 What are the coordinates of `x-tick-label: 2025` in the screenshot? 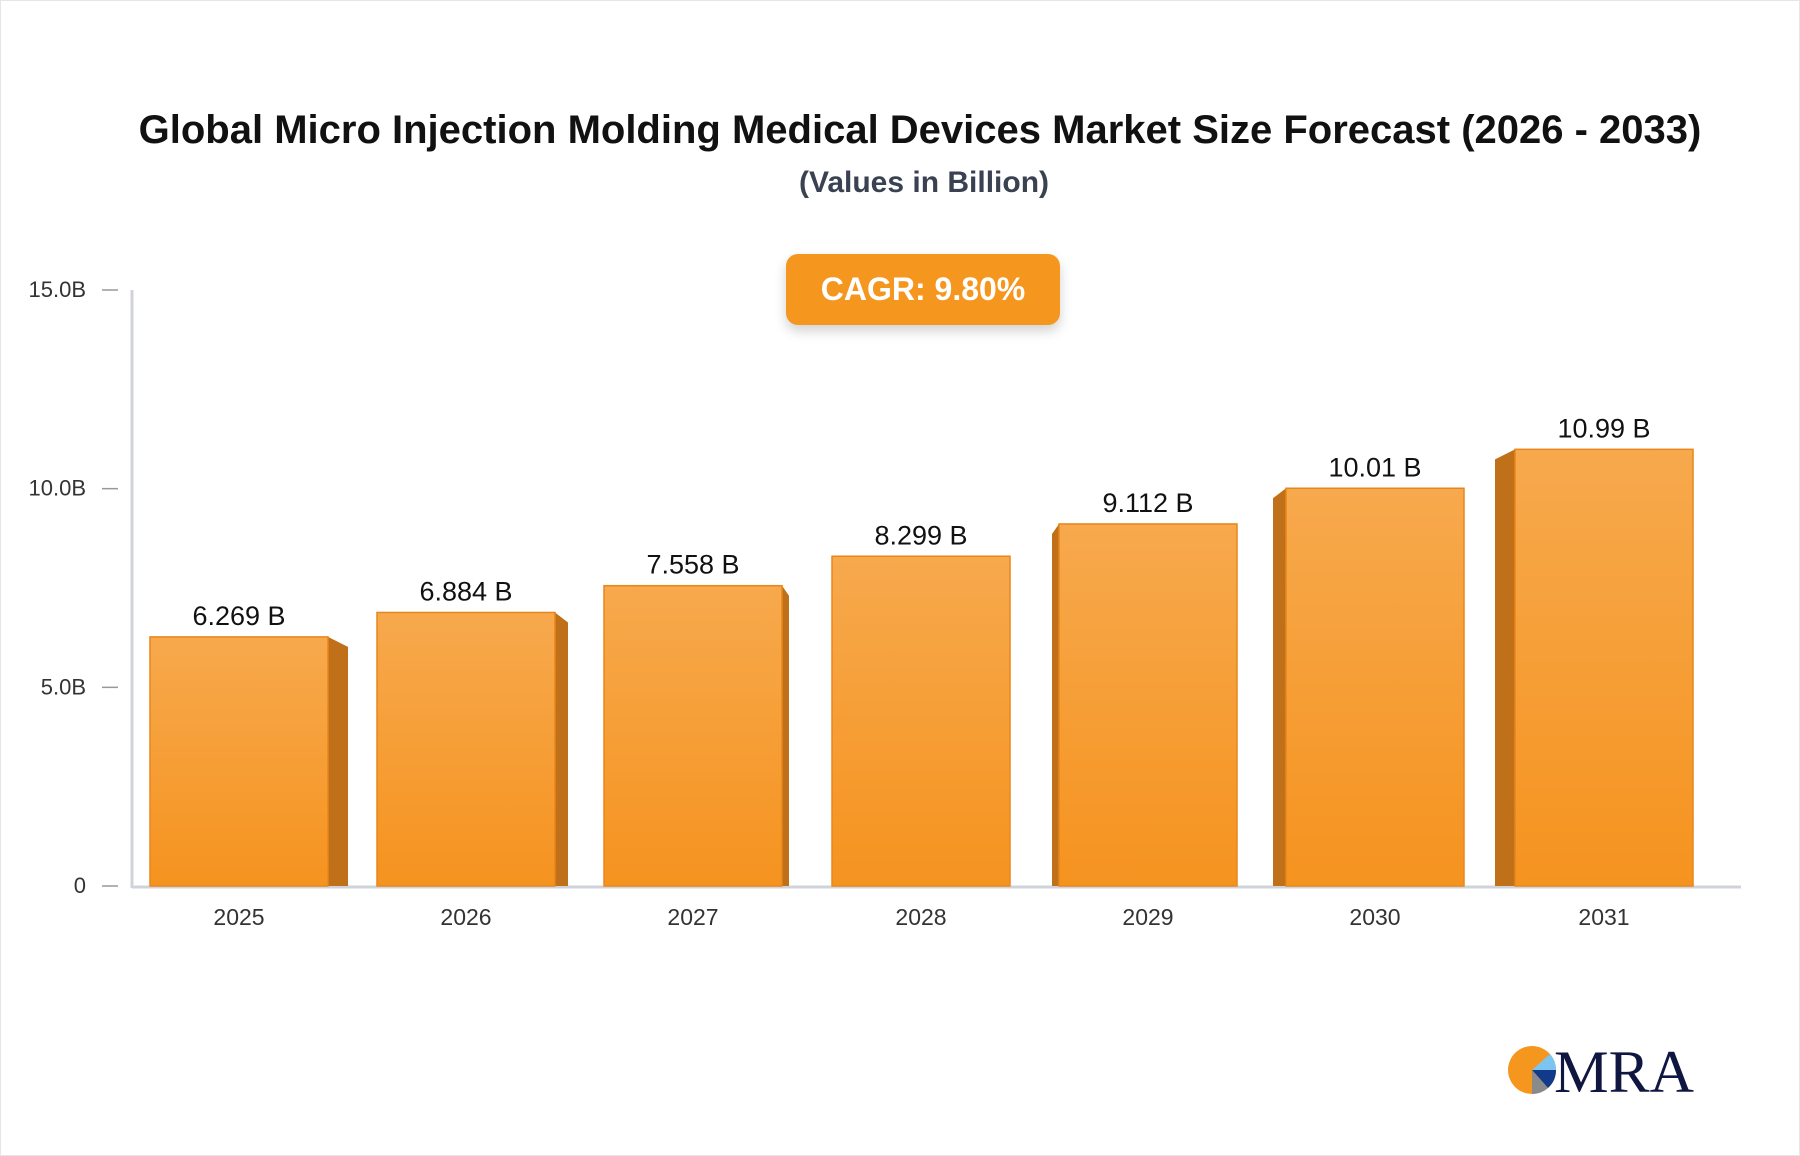 It's located at (238, 917).